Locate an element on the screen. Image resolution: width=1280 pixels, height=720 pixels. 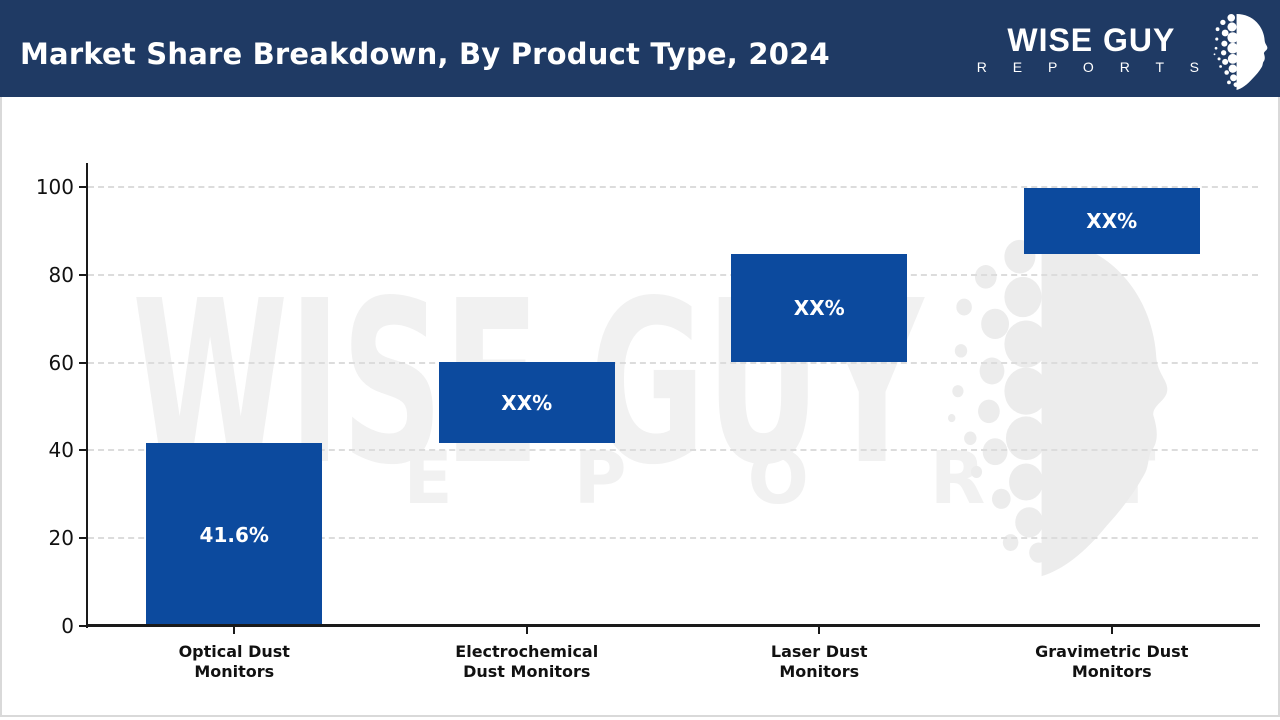
wiseguy-logo-text: WISE GUY R E P O R T S is located at coordinates (1091, 42).